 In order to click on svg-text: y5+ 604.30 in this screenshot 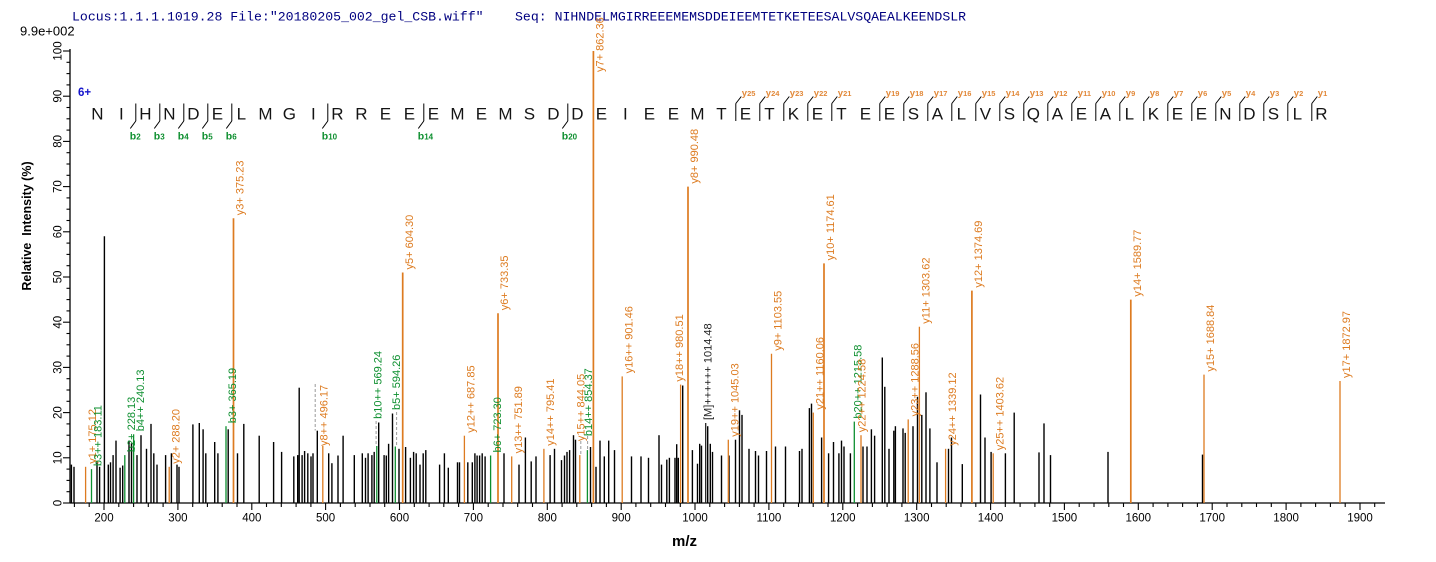, I will do `click(410, 242)`.